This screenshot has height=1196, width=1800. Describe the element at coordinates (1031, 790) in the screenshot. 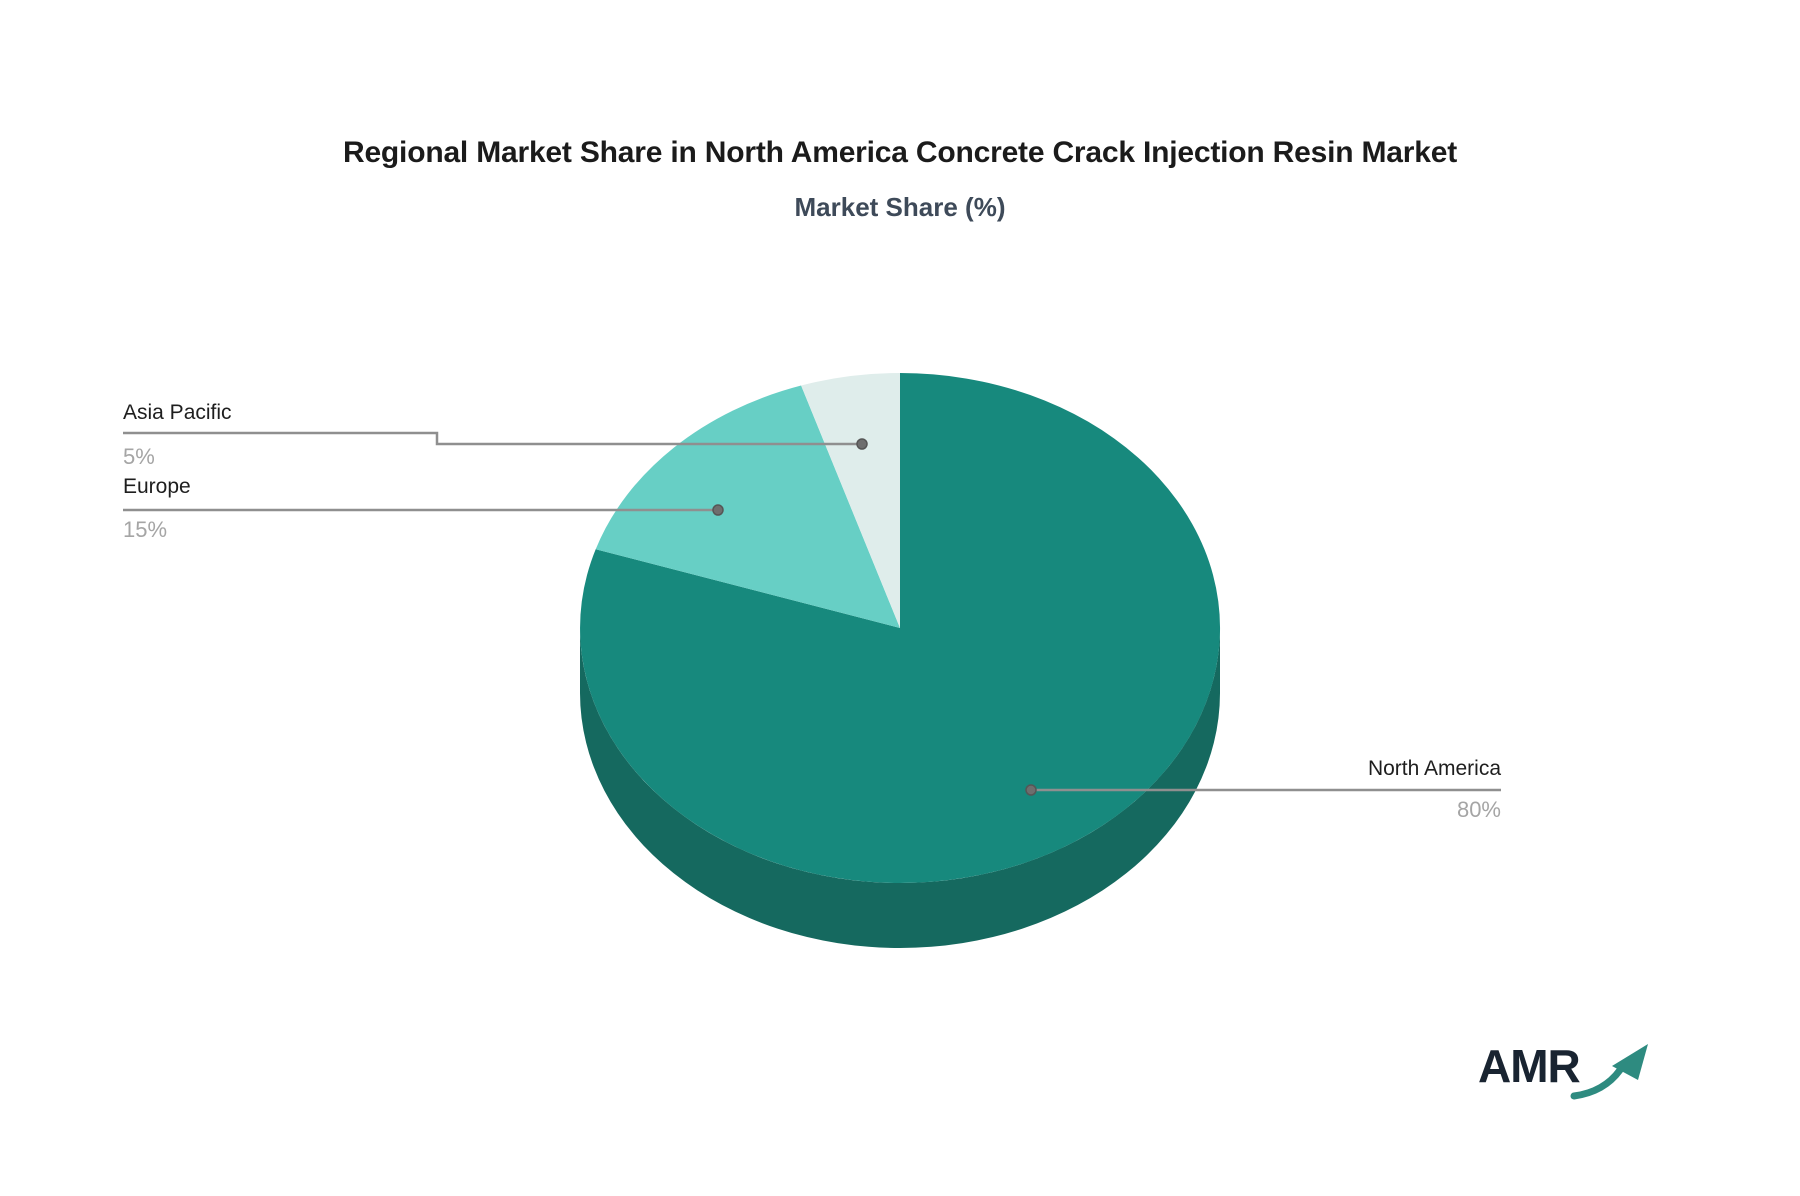

I see `leader-dot-north-america` at that location.